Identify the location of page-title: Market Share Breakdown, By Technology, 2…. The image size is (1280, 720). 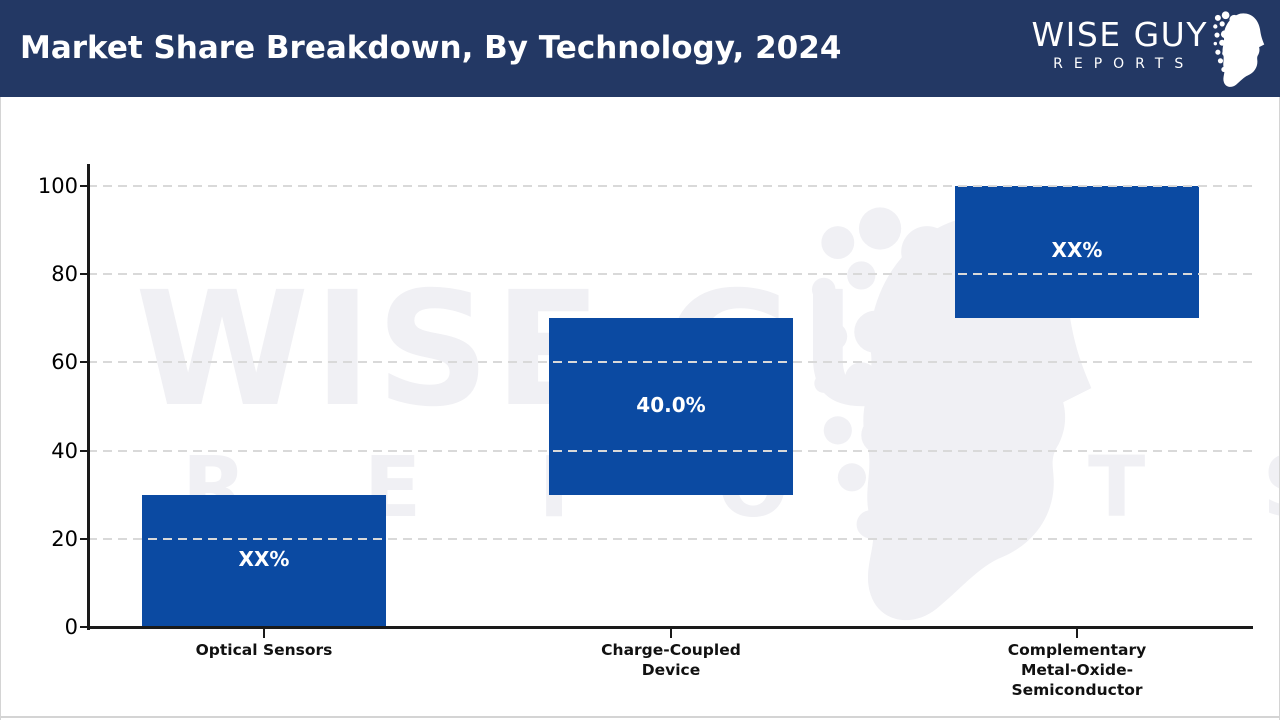
(431, 48).